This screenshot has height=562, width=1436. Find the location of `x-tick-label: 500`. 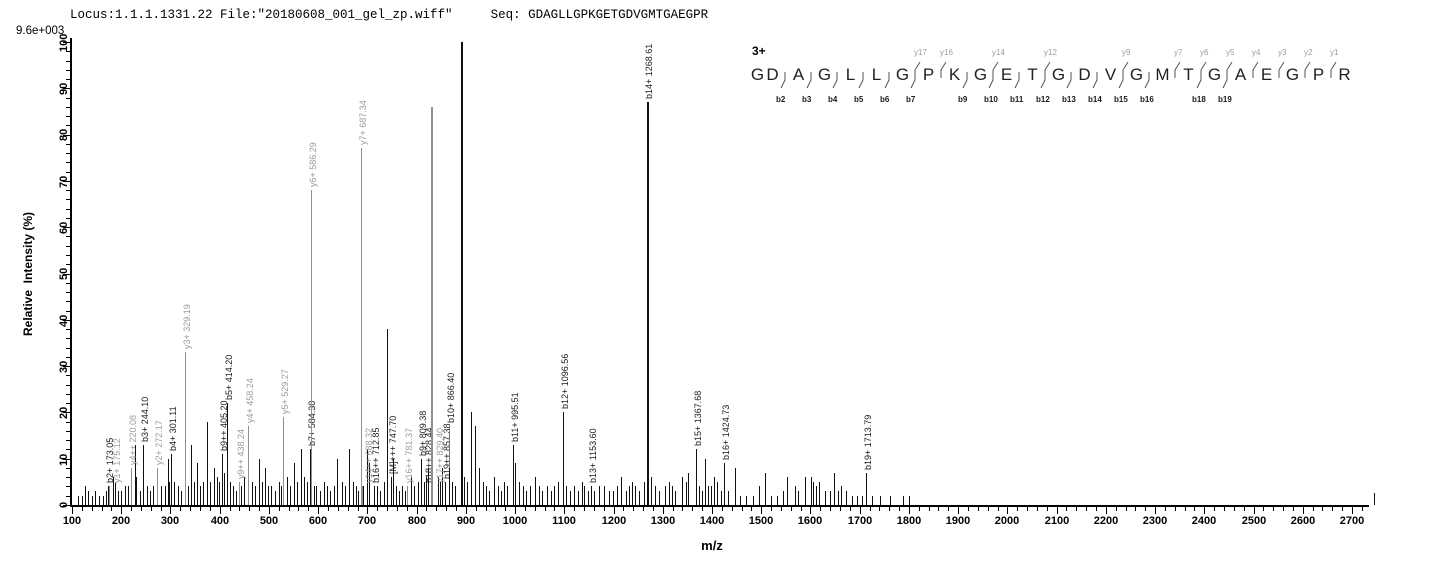

x-tick-label: 500 is located at coordinates (269, 521).